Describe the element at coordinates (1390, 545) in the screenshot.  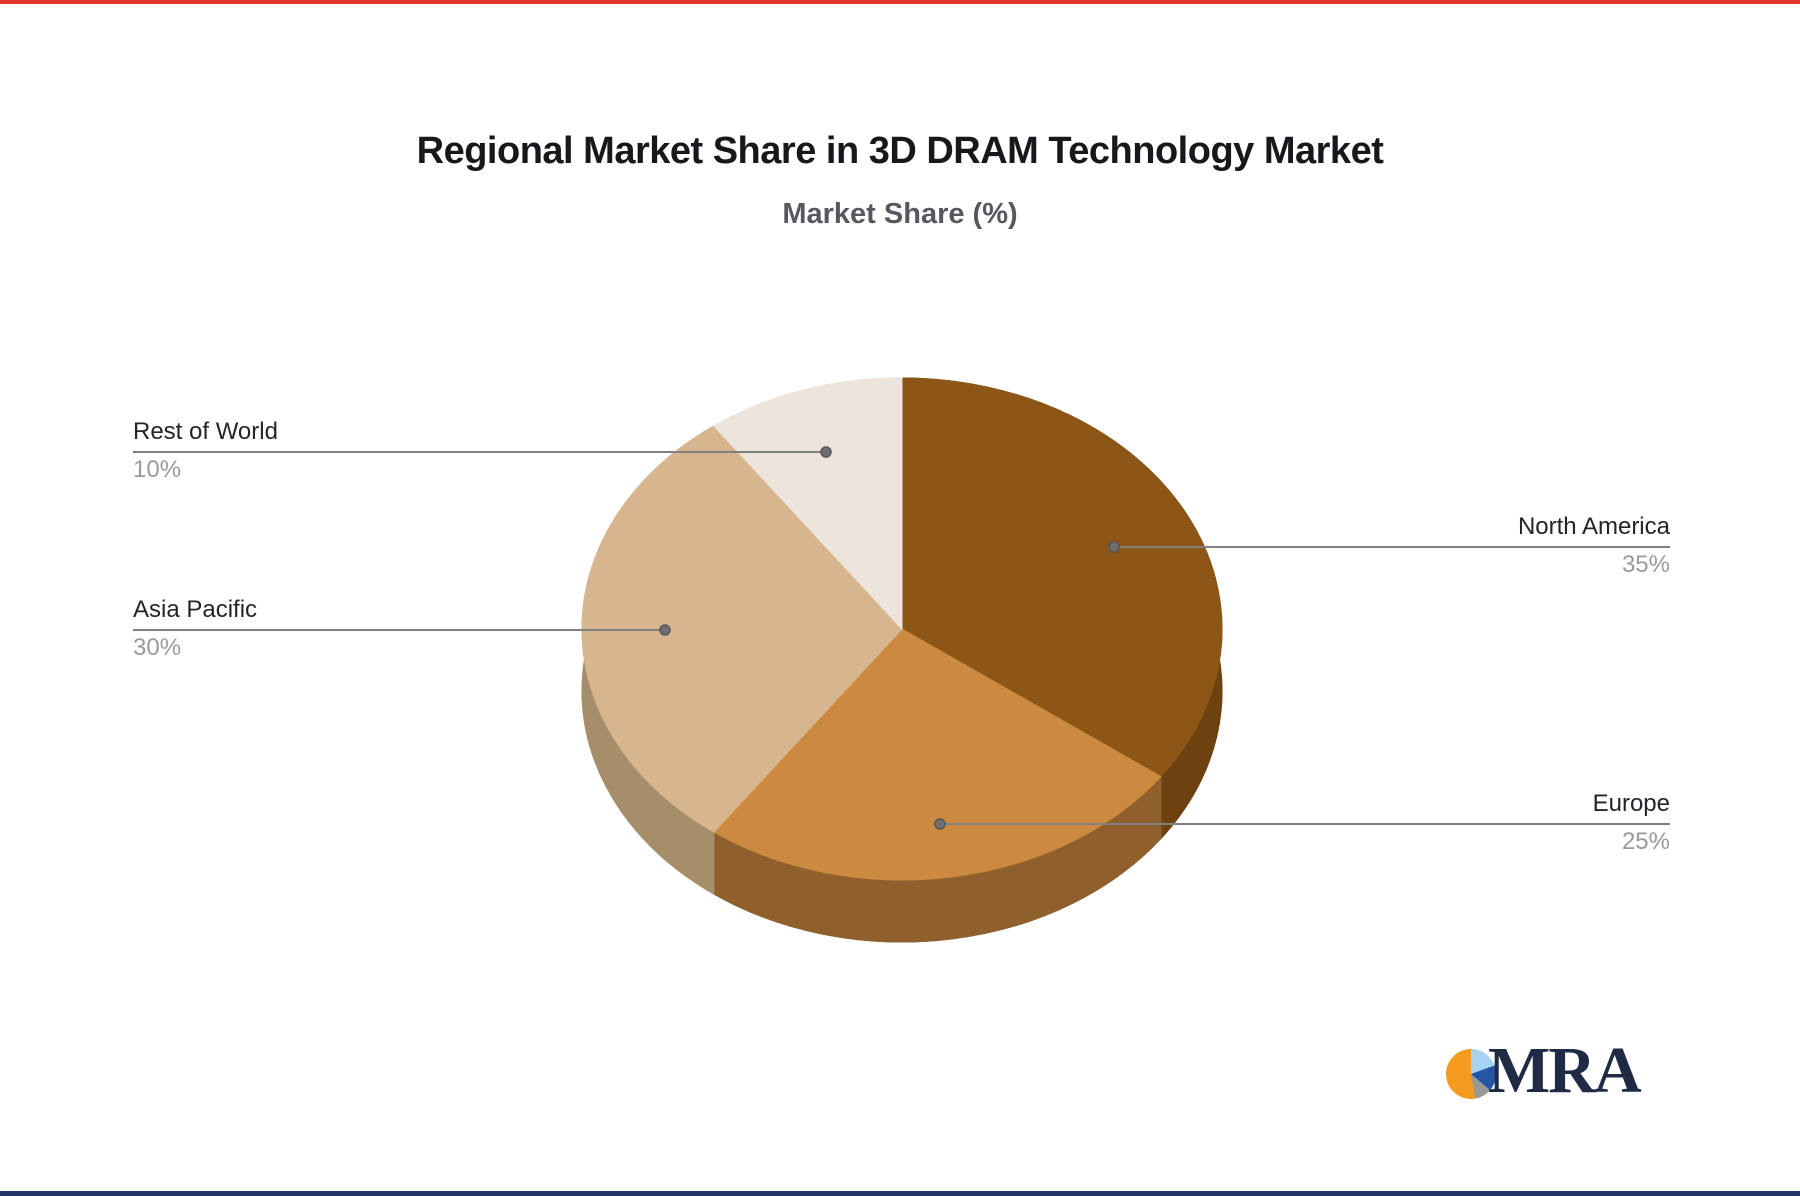
I see `slice-label-north-america: North America 35%` at that location.